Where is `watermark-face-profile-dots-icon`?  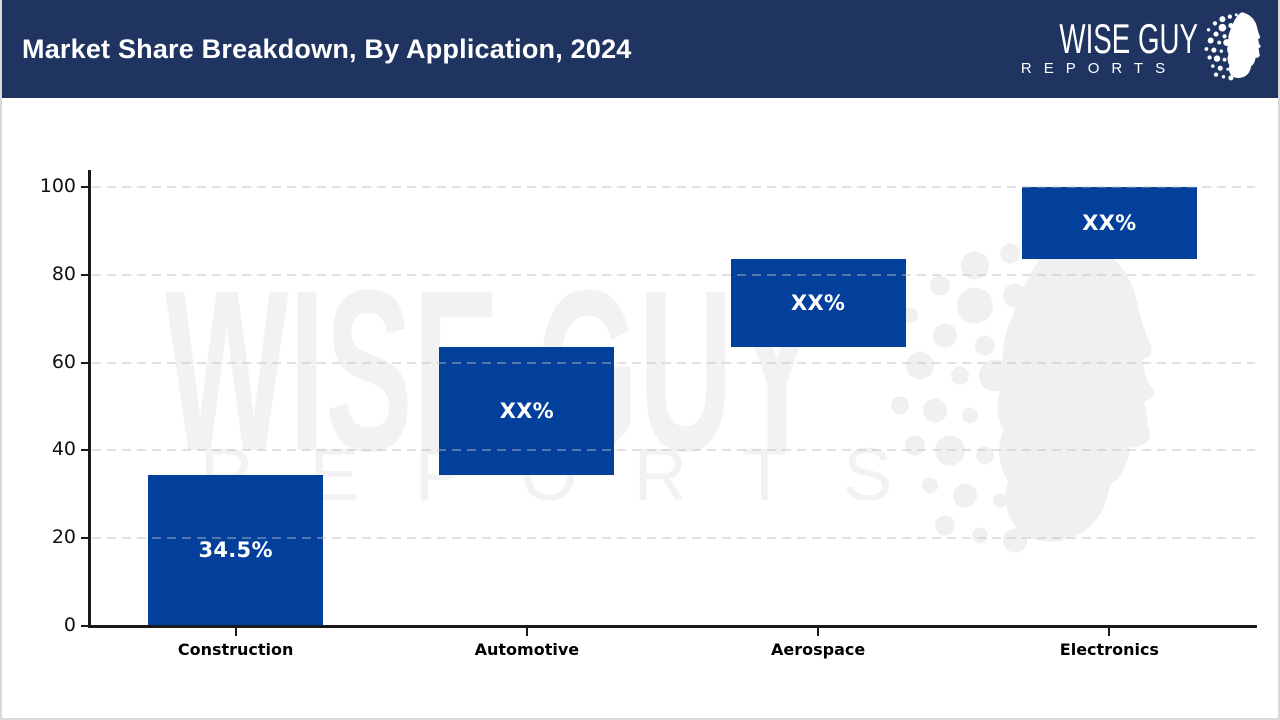 watermark-face-profile-dots-icon is located at coordinates (1023, 393).